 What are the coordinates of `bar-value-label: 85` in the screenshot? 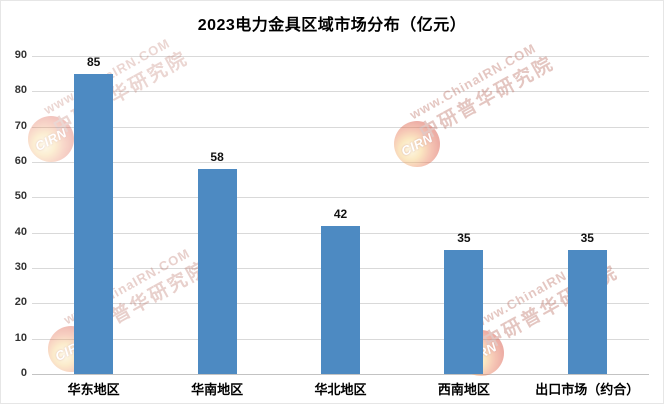 It's located at (94, 61).